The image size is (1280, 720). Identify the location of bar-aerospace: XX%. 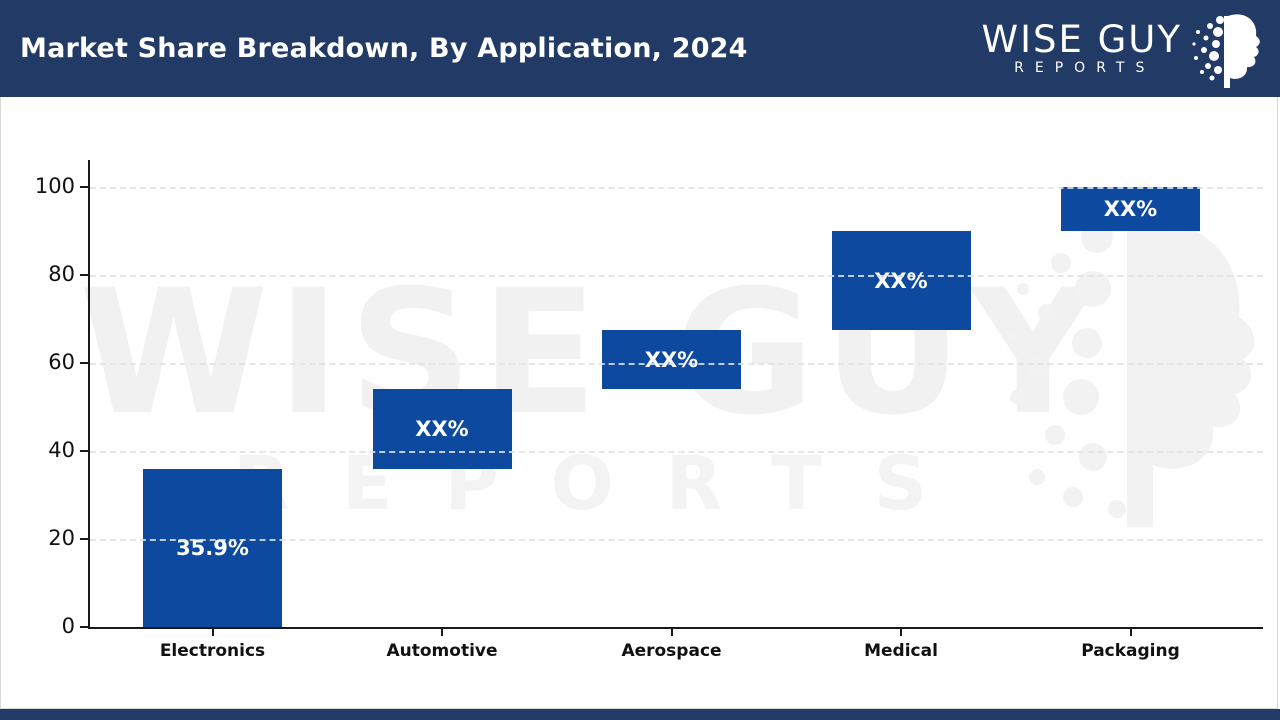
(671, 360).